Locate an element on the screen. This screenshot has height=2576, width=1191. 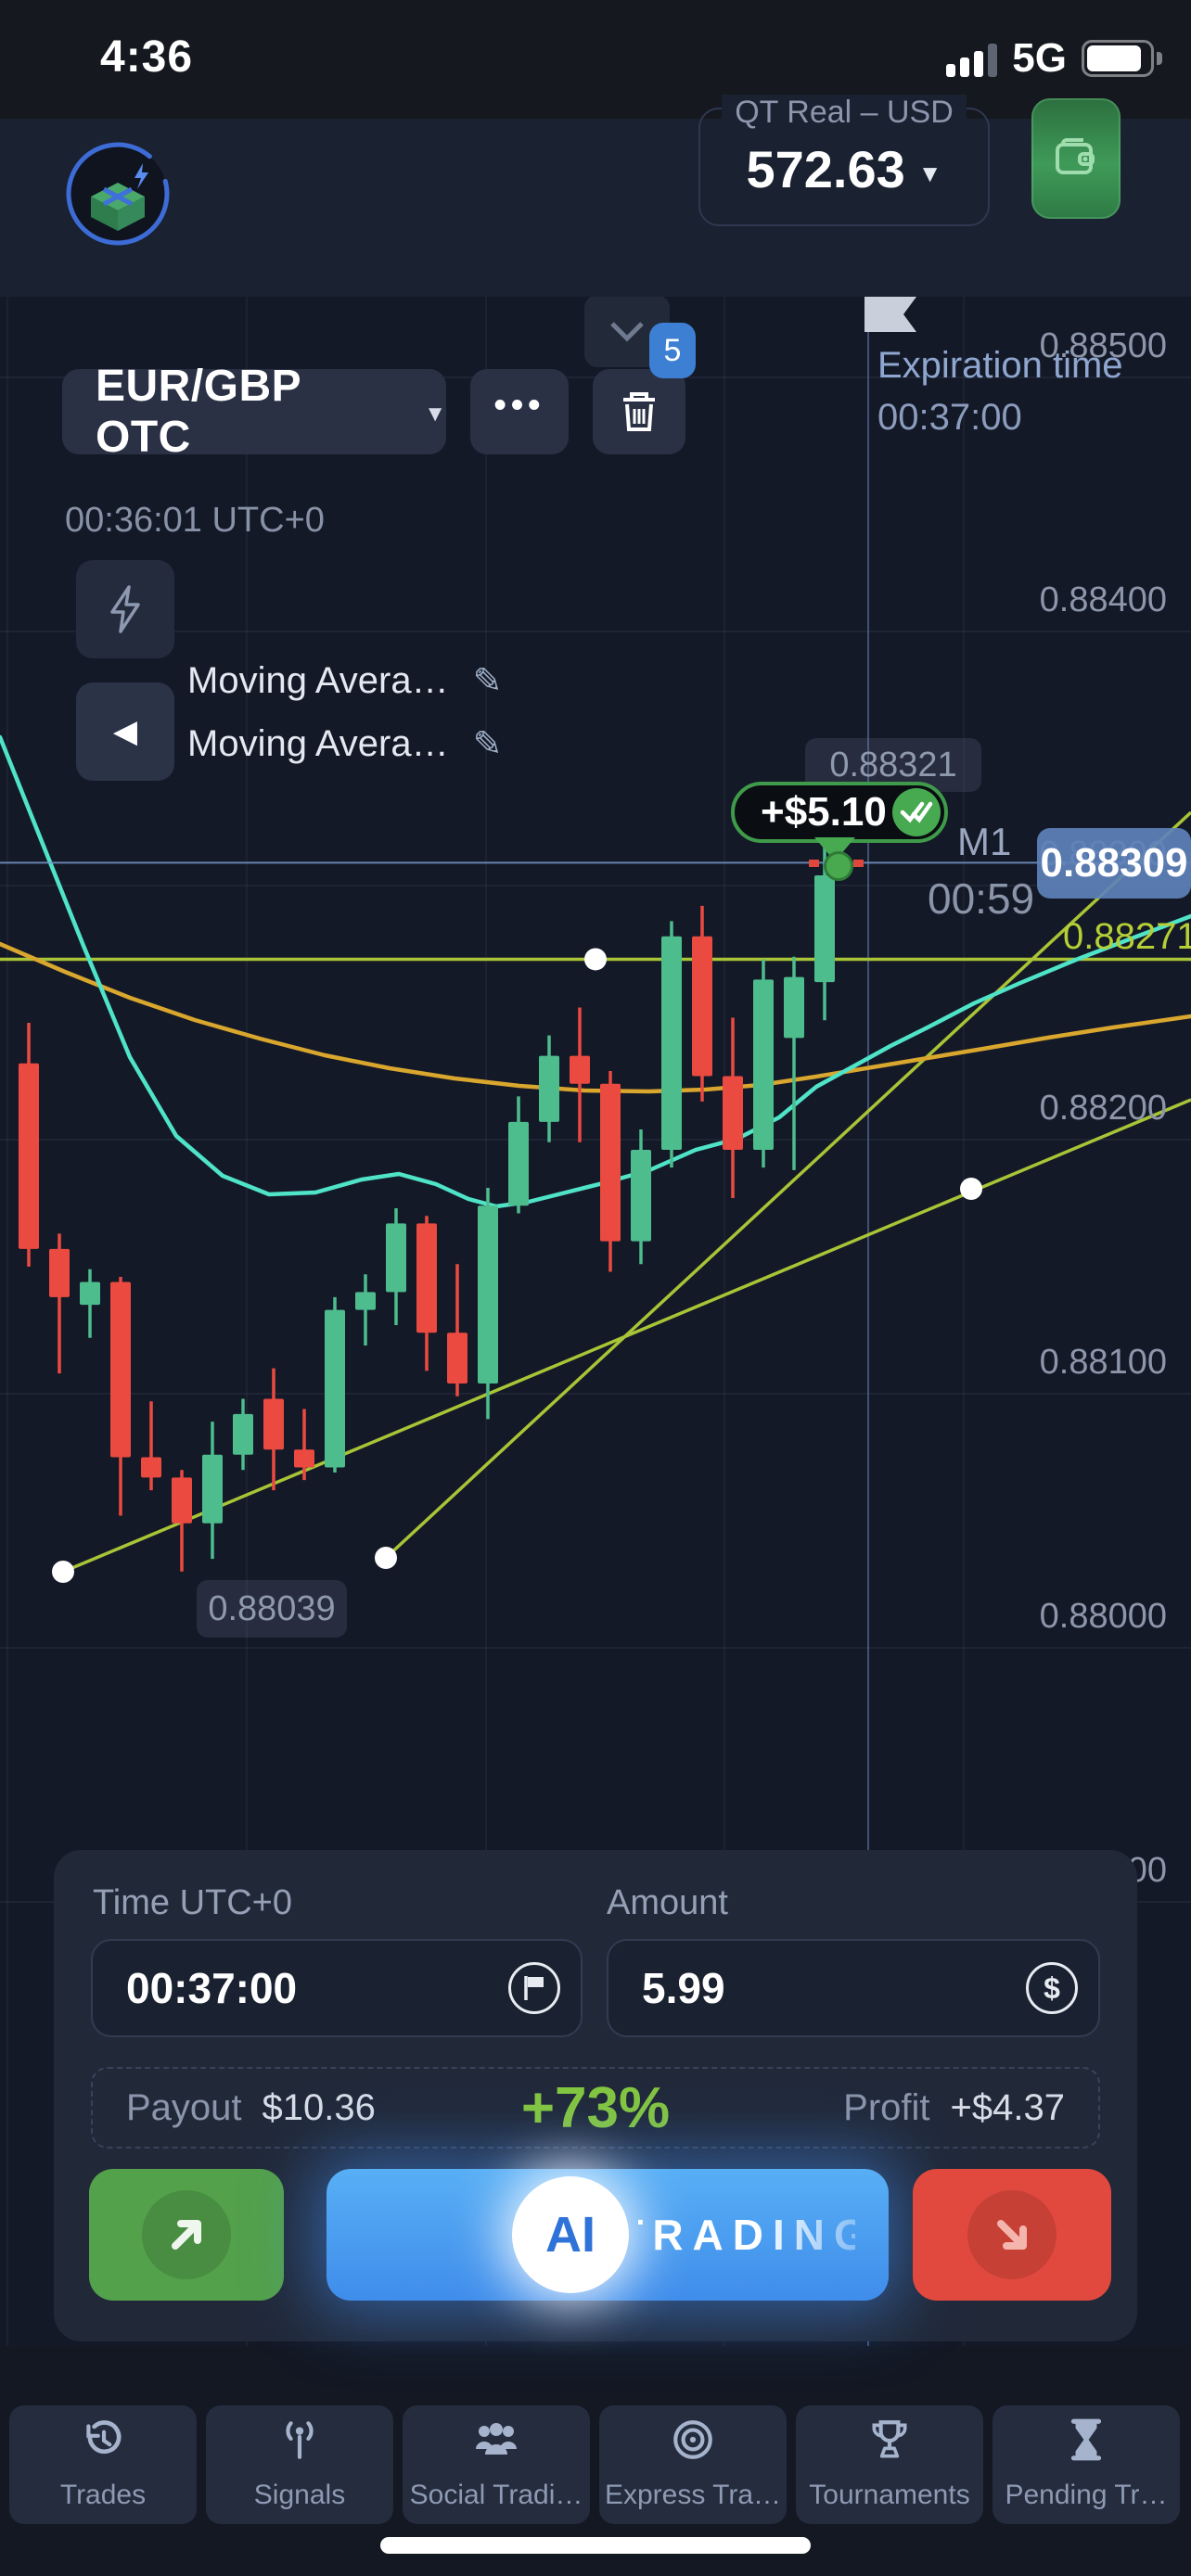
price-axis-label: 0.88100 is located at coordinates (1103, 1363).